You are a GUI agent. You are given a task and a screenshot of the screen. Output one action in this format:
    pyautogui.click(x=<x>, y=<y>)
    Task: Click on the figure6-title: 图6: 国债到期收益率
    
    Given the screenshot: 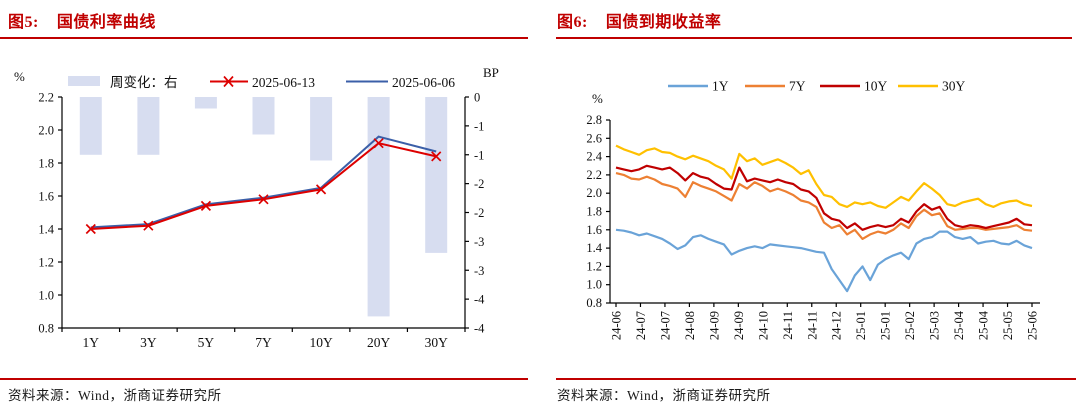 What is the action you would take?
    pyautogui.click(x=639, y=20)
    